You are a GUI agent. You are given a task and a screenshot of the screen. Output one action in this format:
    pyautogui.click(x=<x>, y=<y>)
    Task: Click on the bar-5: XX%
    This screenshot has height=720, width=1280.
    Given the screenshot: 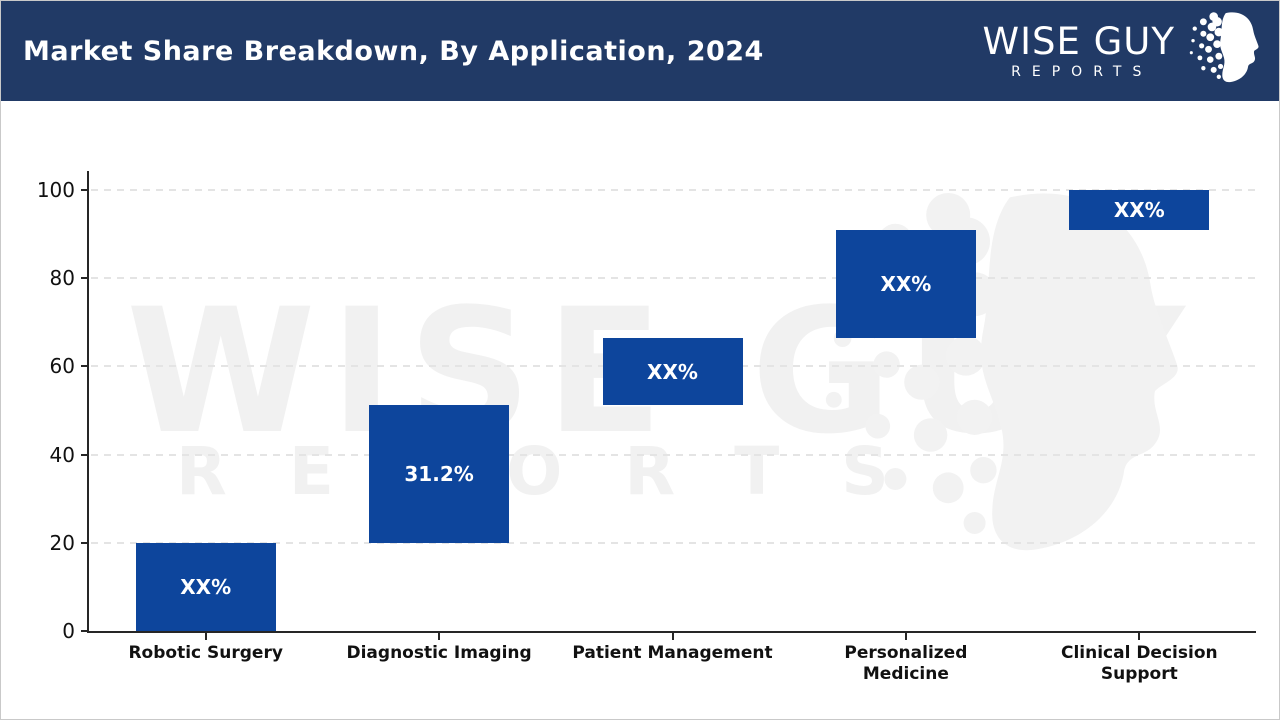 What is the action you would take?
    pyautogui.click(x=1139, y=210)
    